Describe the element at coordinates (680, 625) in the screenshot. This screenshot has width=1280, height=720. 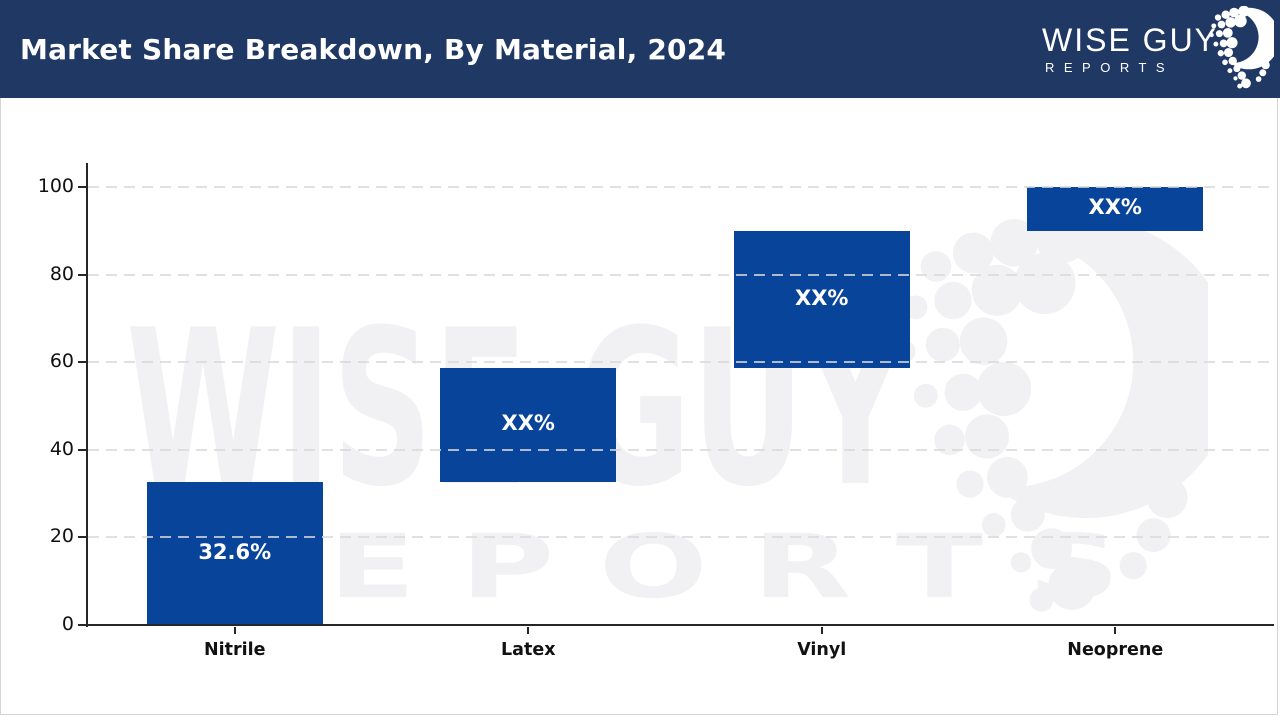
I see `x-axis-line` at that location.